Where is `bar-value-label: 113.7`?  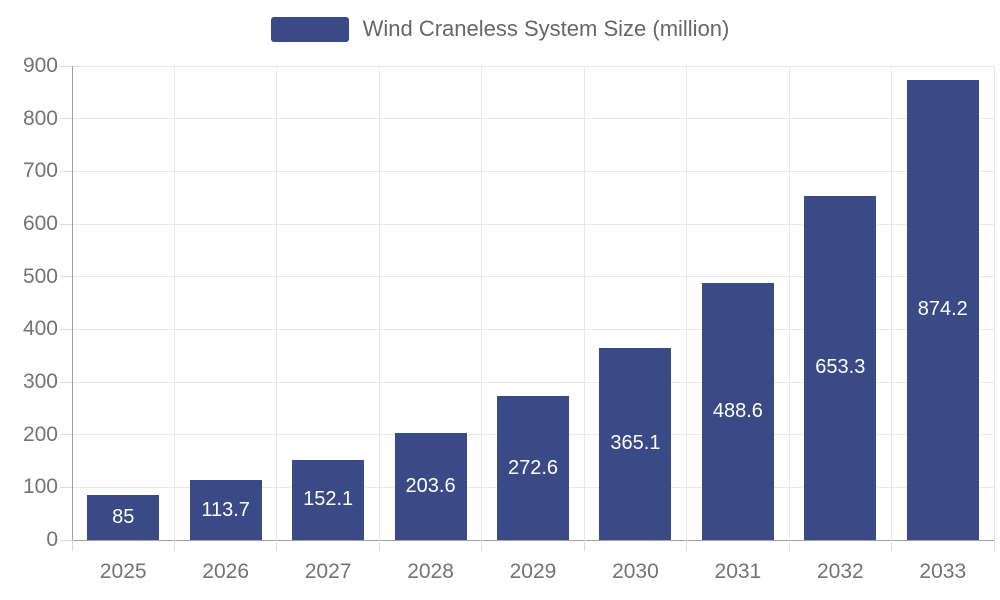
bar-value-label: 113.7 is located at coordinates (225, 509).